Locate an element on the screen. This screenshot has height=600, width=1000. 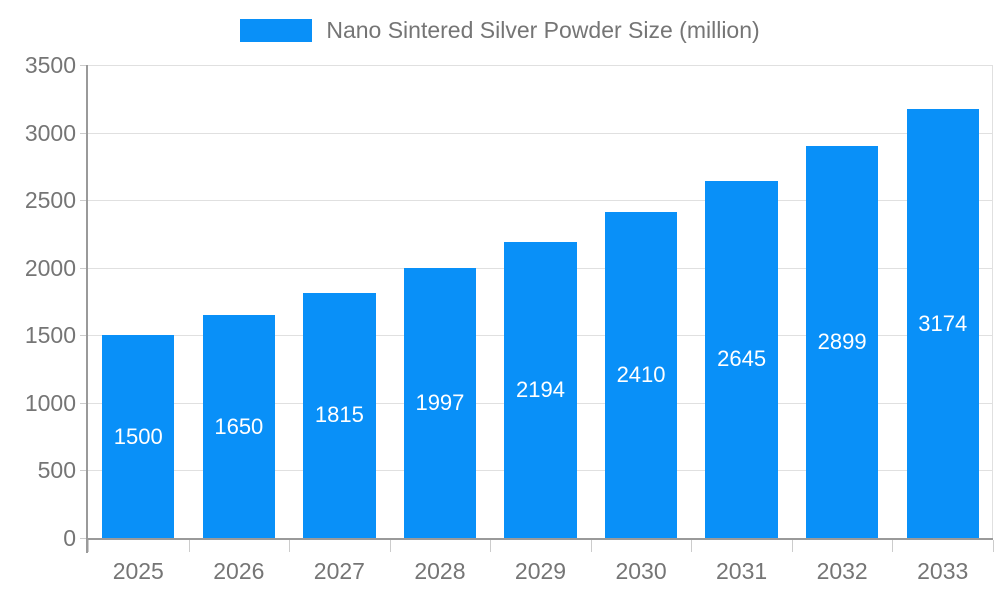
bar: 1815 is located at coordinates (339, 415).